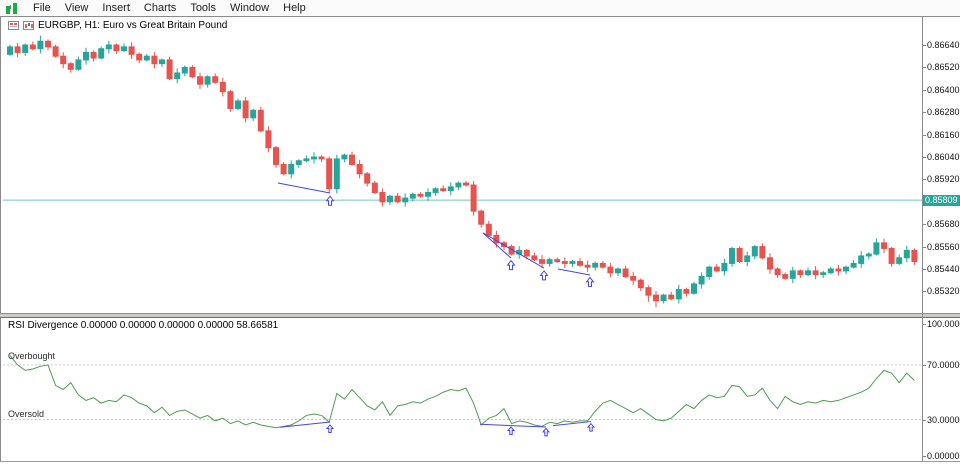 The width and height of the screenshot is (960, 466). I want to click on symbol-list-icon, so click(13, 25).